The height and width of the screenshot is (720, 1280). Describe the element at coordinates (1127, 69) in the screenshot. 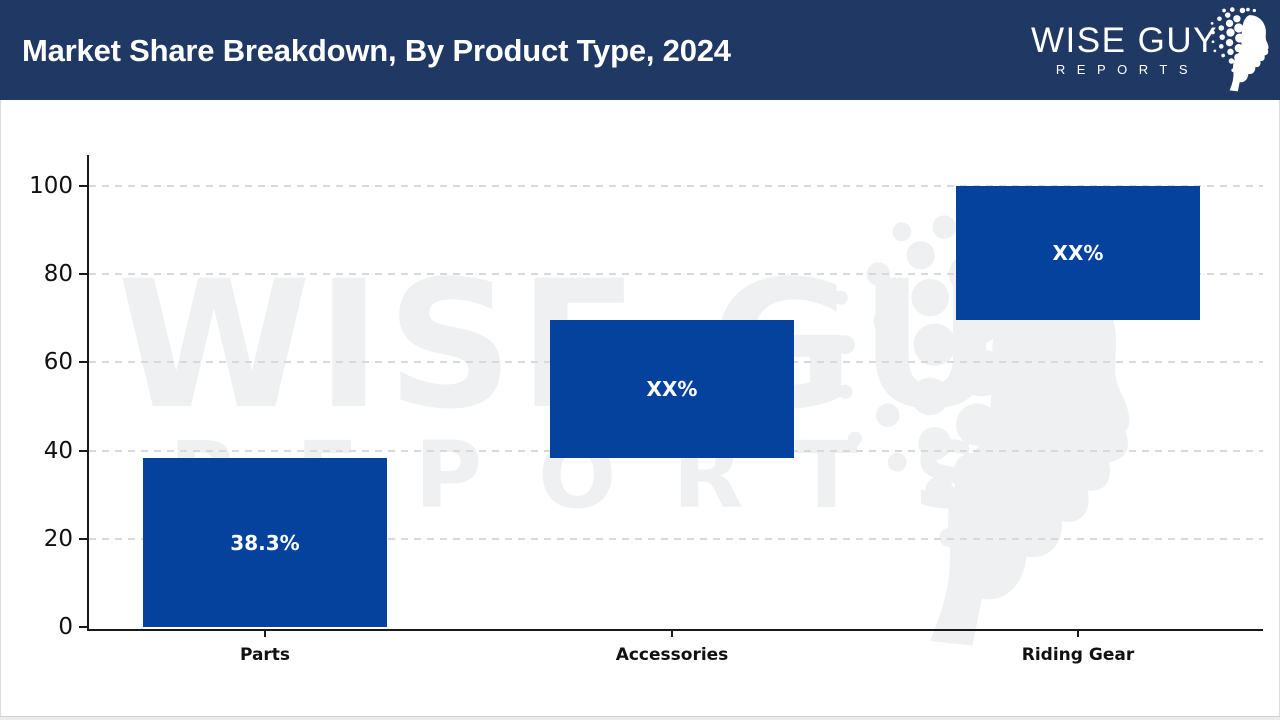

I see `logo-wordmark-line2: REPORTS` at that location.